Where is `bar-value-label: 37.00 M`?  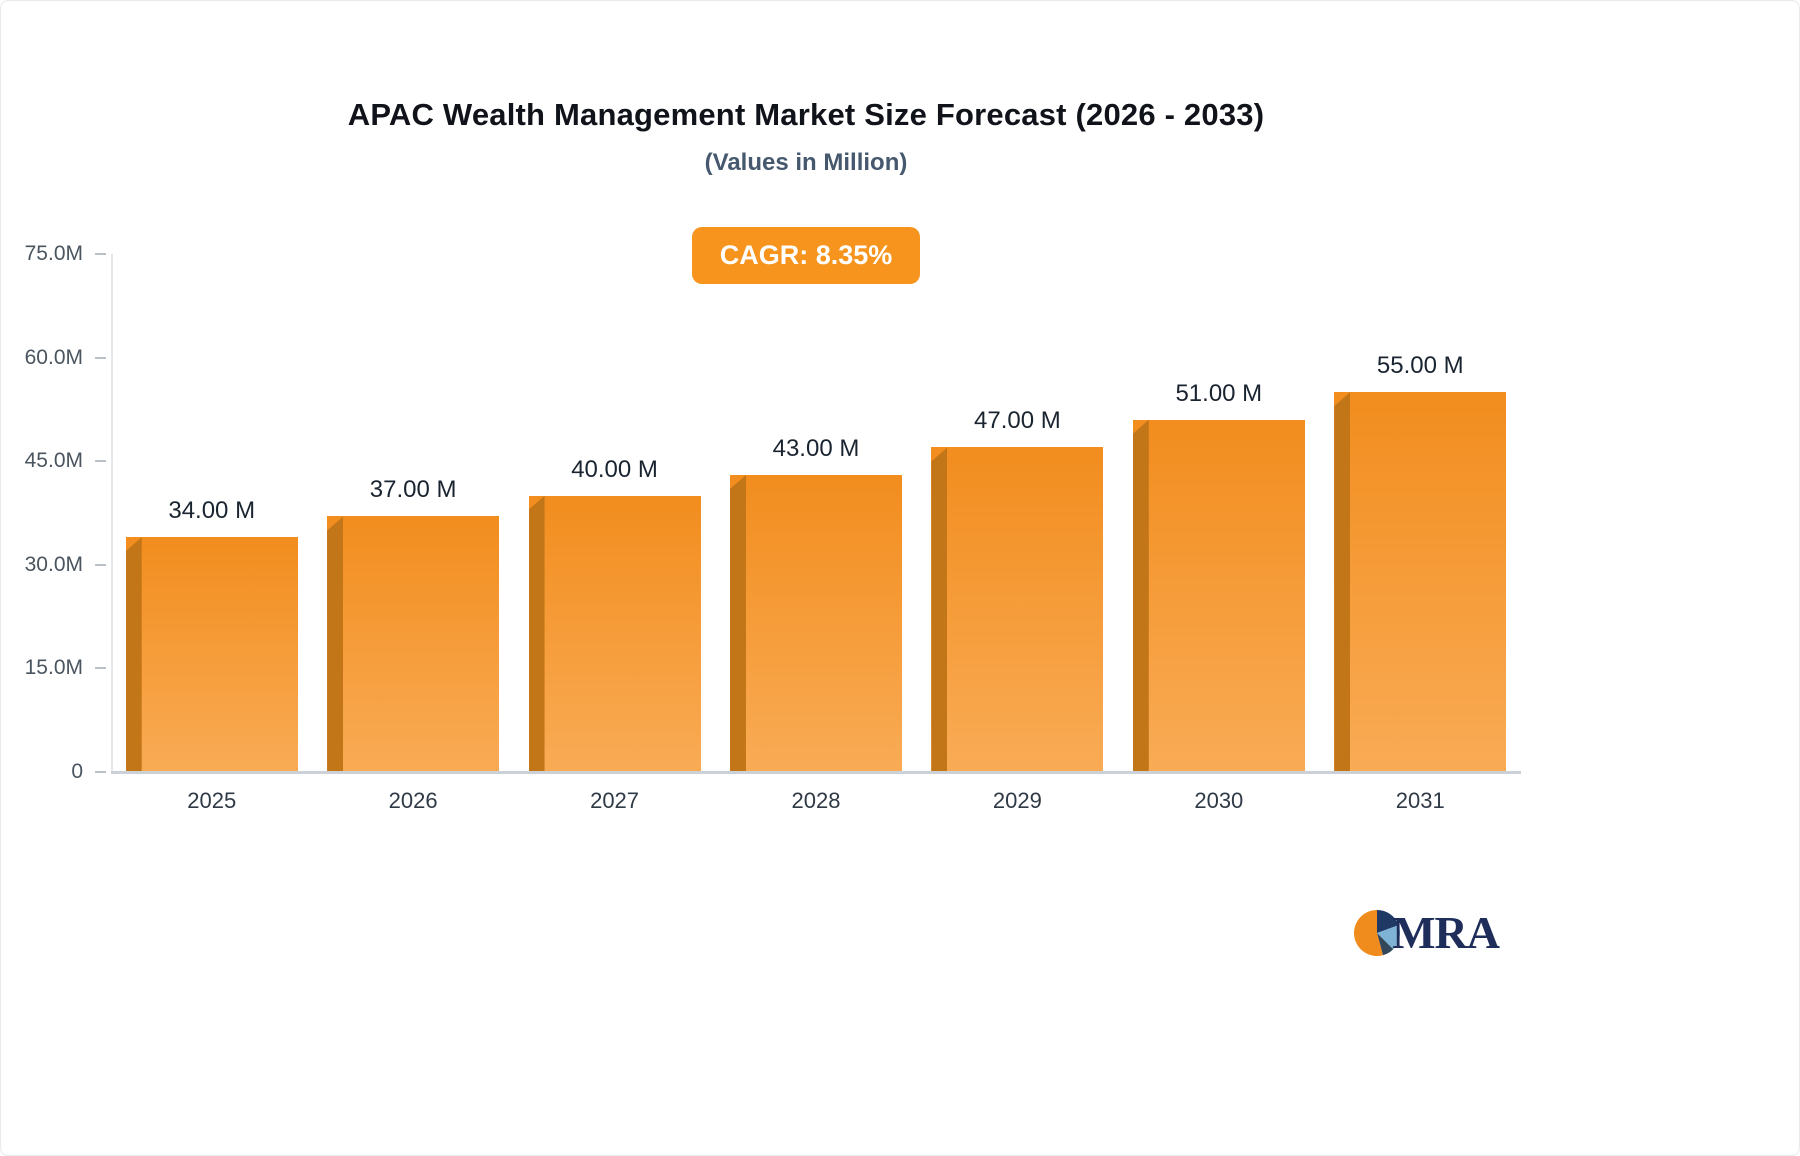
bar-value-label: 37.00 M is located at coordinates (413, 490).